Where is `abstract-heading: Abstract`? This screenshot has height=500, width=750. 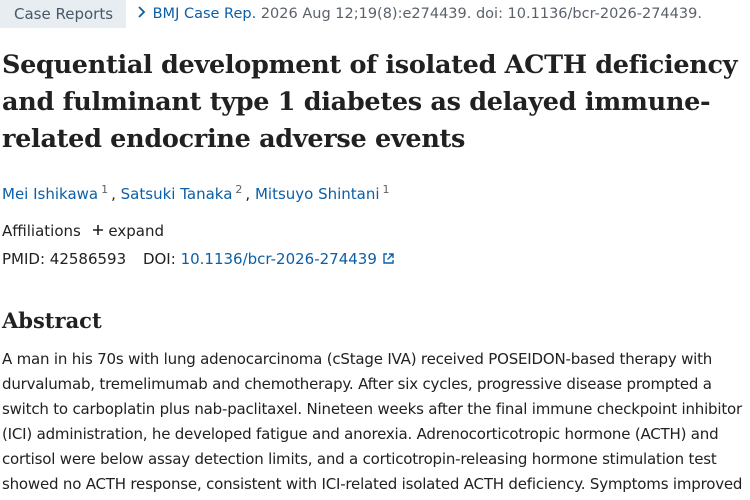 abstract-heading: Abstract is located at coordinates (52, 320).